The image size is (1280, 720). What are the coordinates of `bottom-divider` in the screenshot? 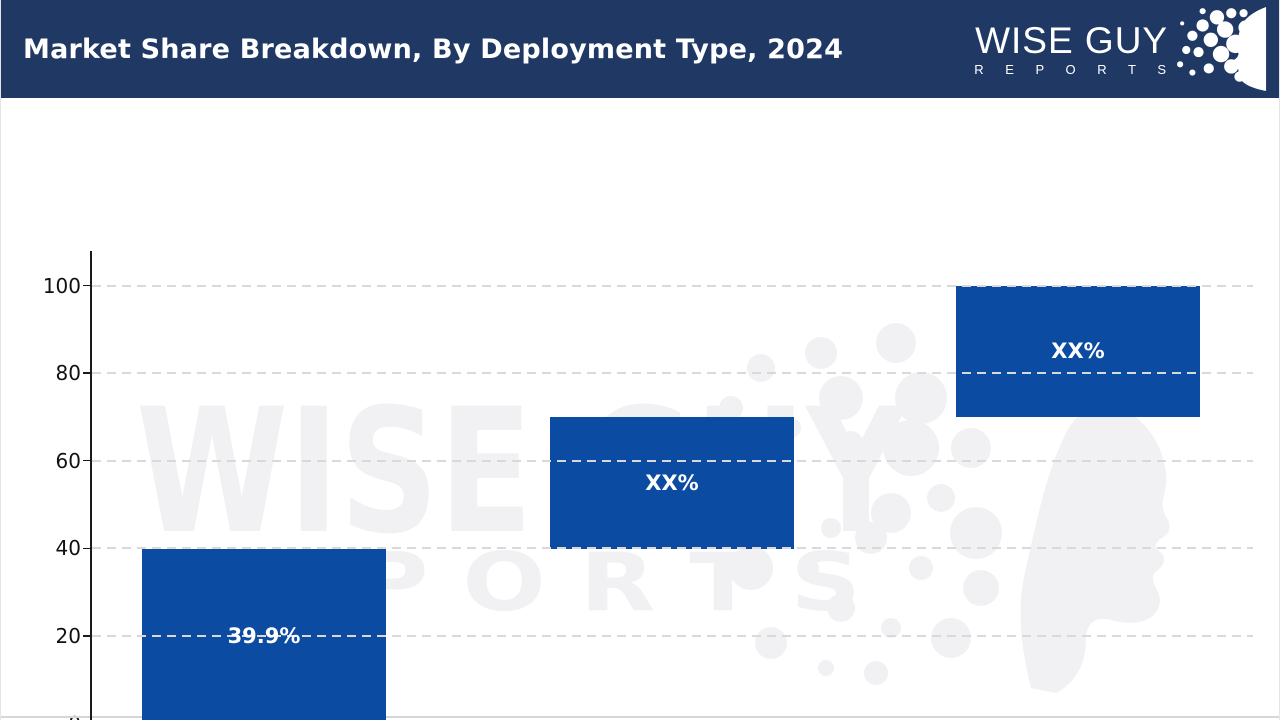 It's located at (640, 717).